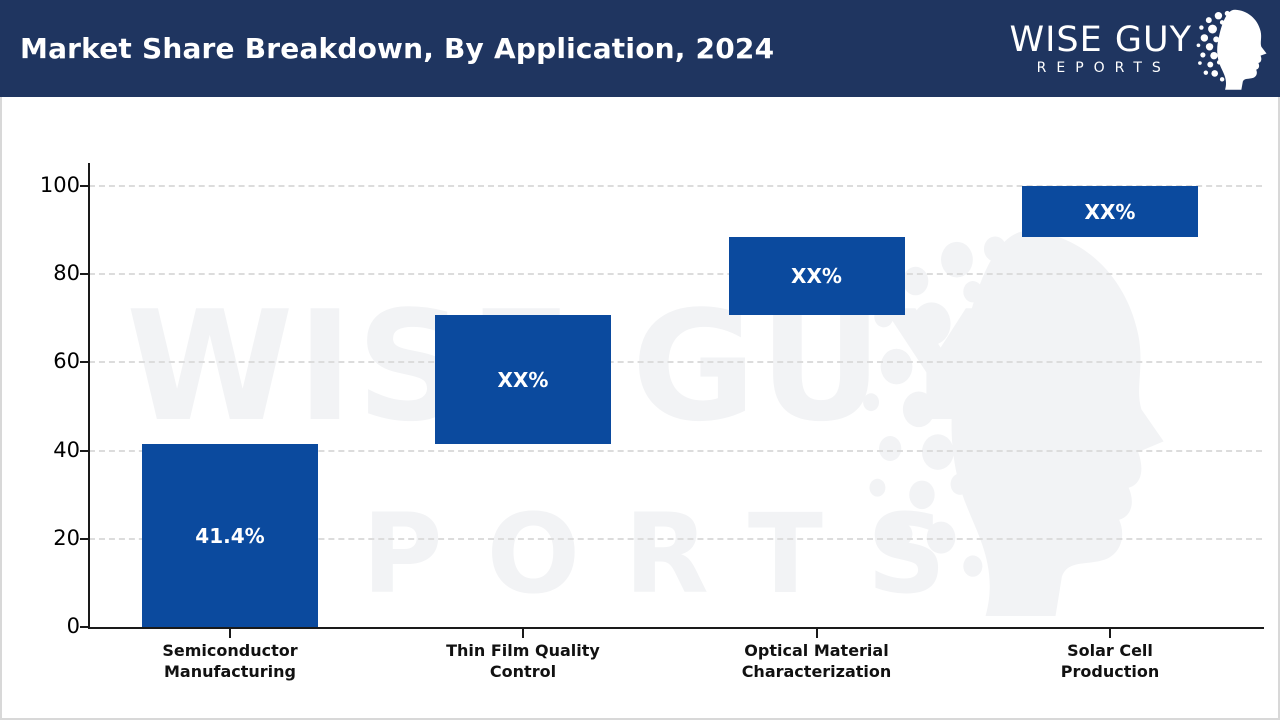 Image resolution: width=1280 pixels, height=720 pixels. I want to click on bar-segment-4: XX%, so click(1110, 212).